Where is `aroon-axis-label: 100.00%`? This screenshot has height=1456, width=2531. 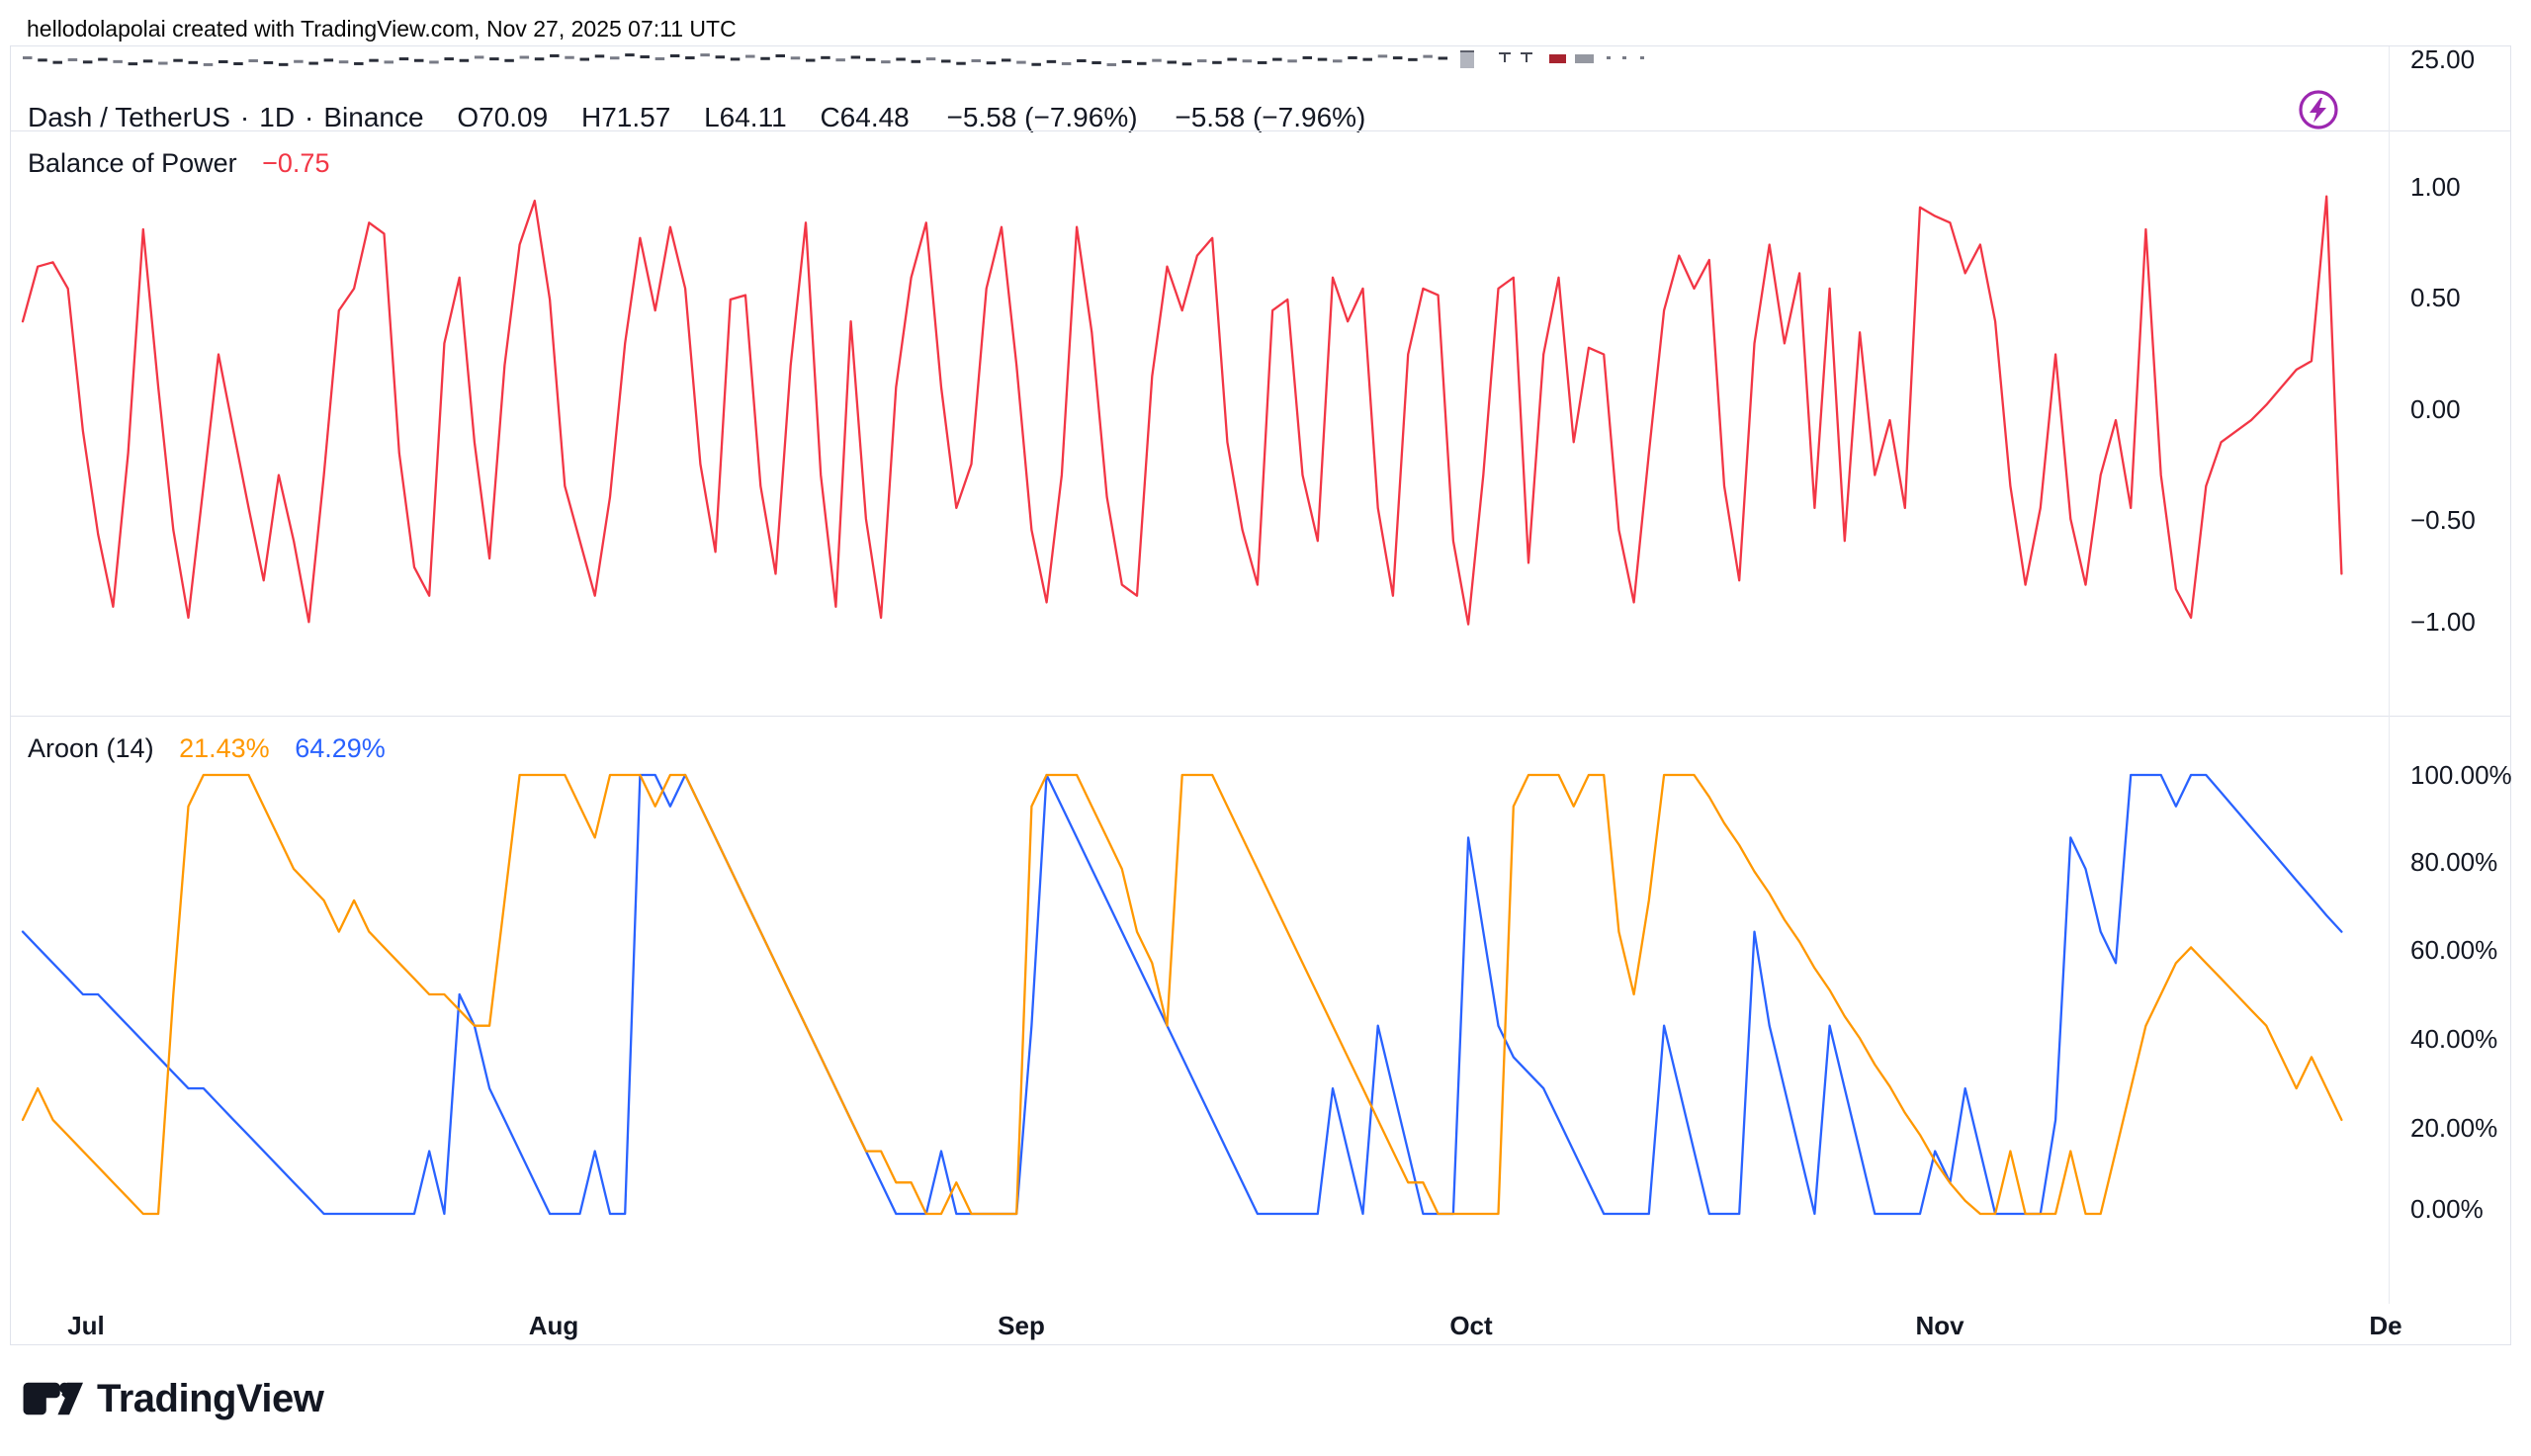
aroon-axis-label: 100.00% is located at coordinates (2461, 775).